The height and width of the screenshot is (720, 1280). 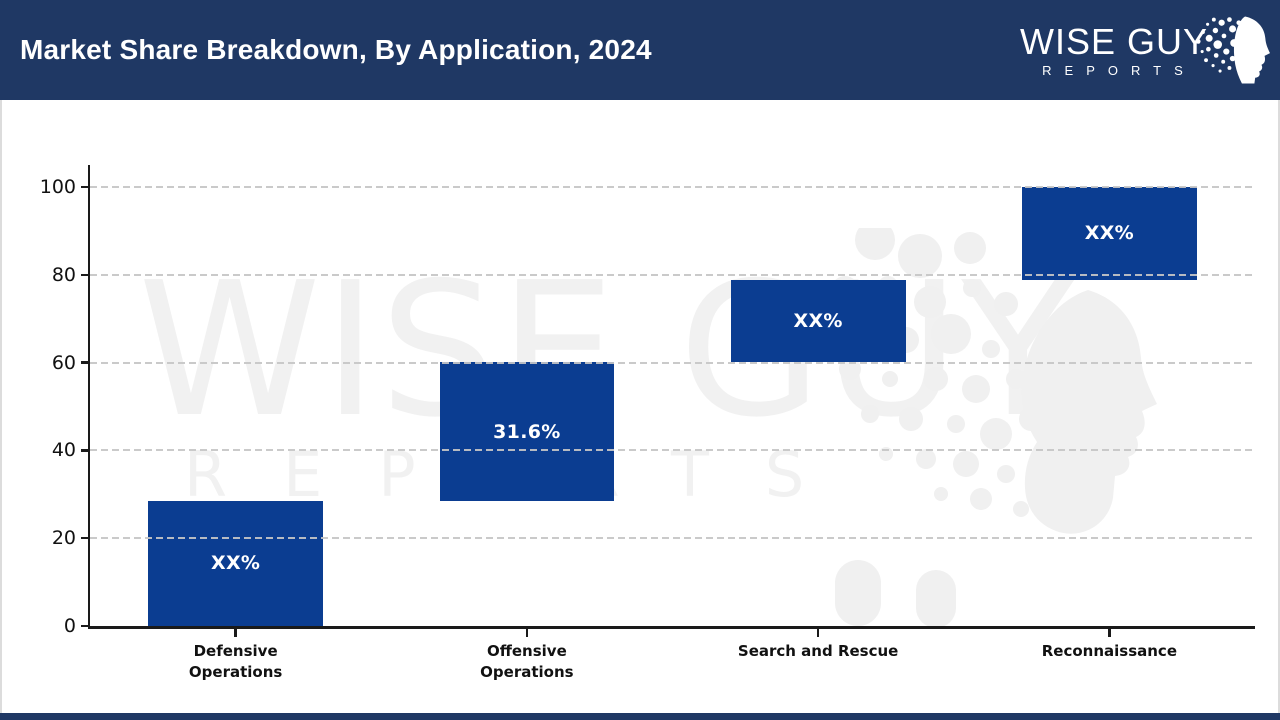 I want to click on y-tick-label: 40, so click(x=63, y=450).